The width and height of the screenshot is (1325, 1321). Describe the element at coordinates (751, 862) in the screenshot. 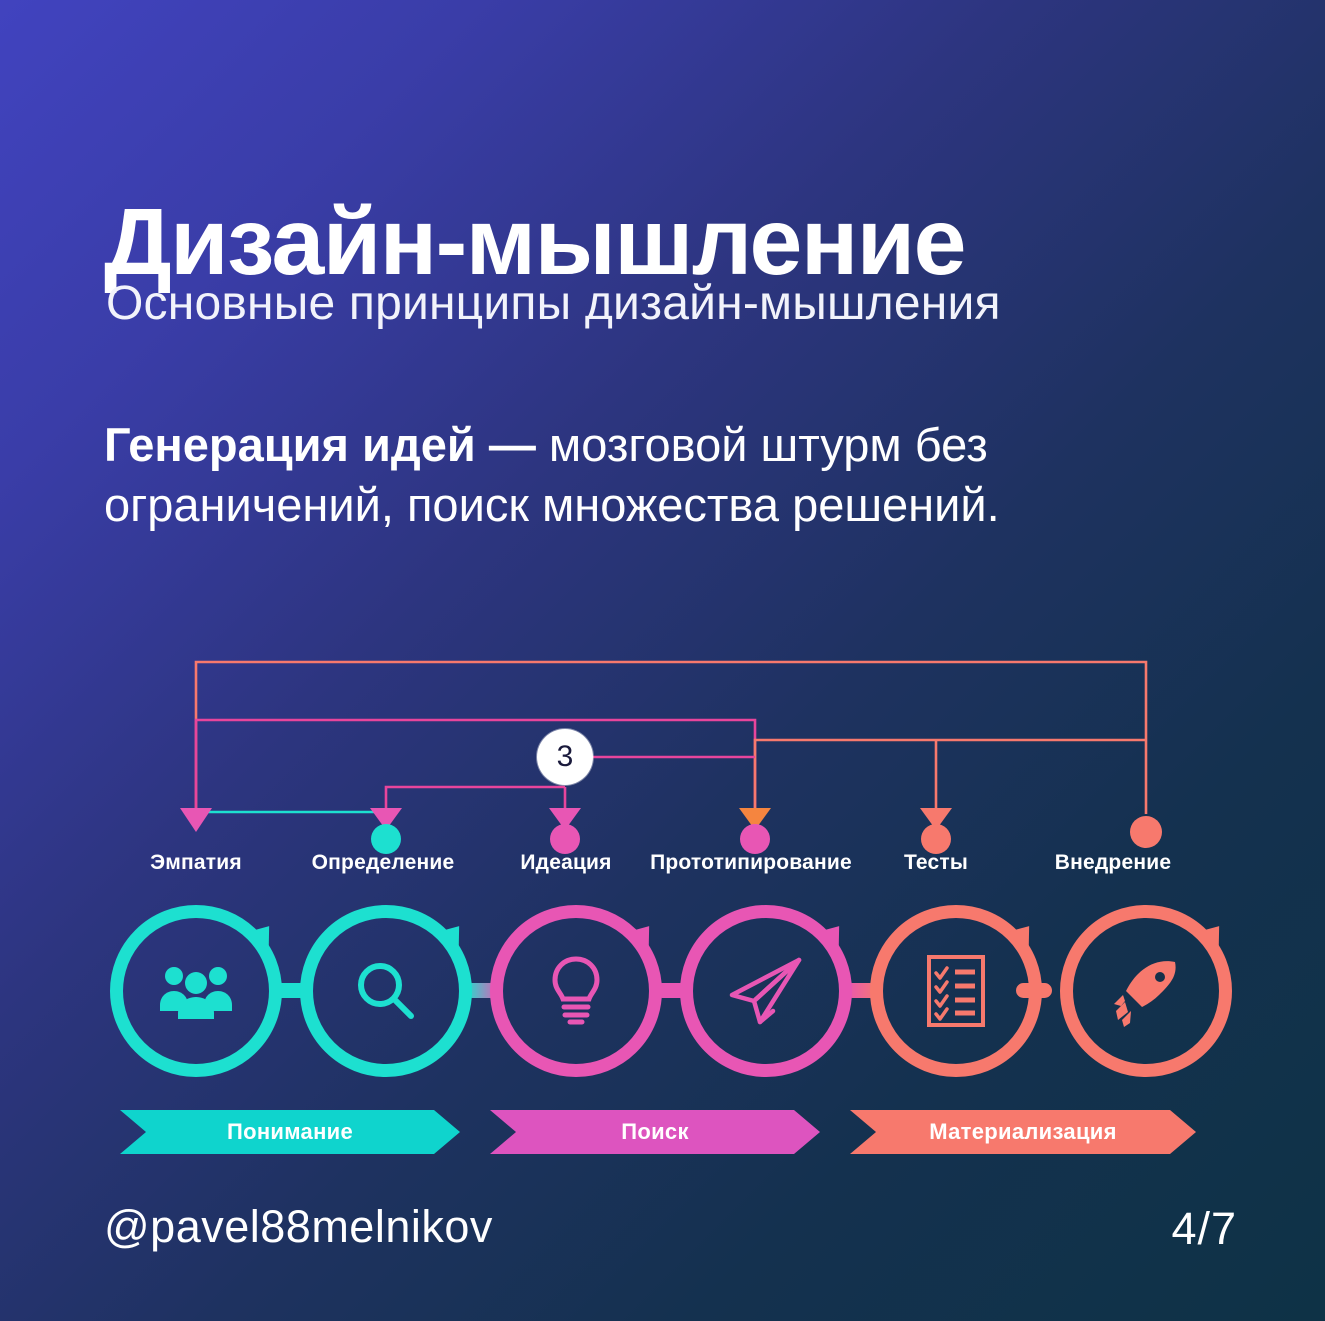

I see `step-label-prototype: Прототипирование` at that location.